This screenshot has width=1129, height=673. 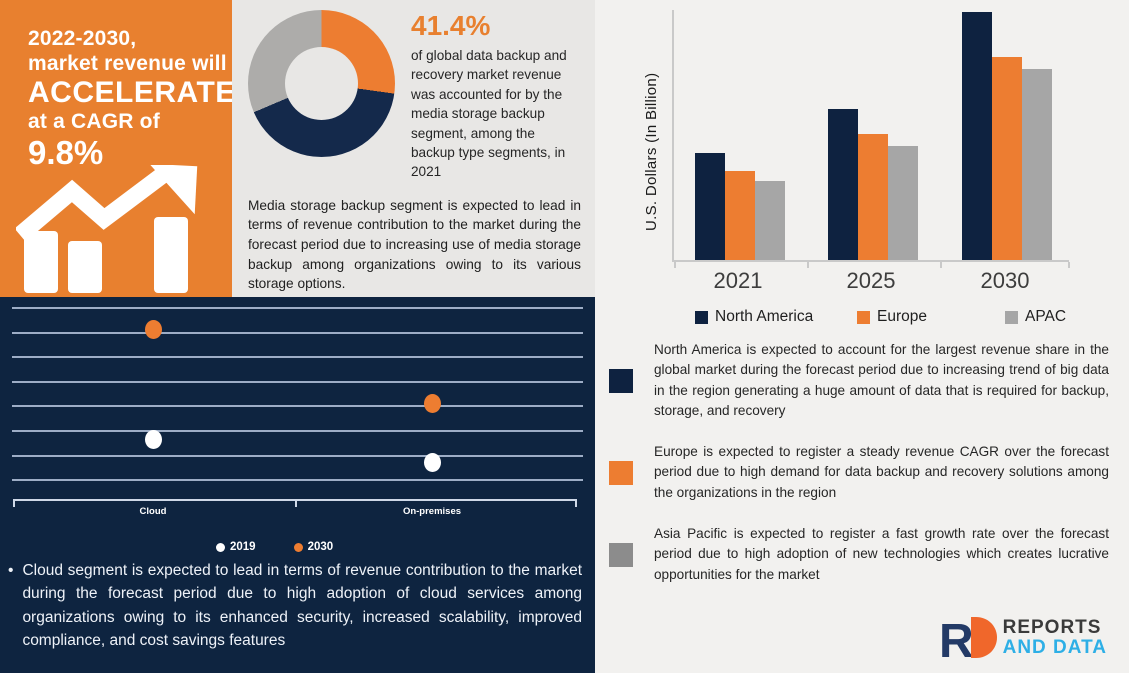 I want to click on dot-plot-x-axis, so click(x=295, y=503).